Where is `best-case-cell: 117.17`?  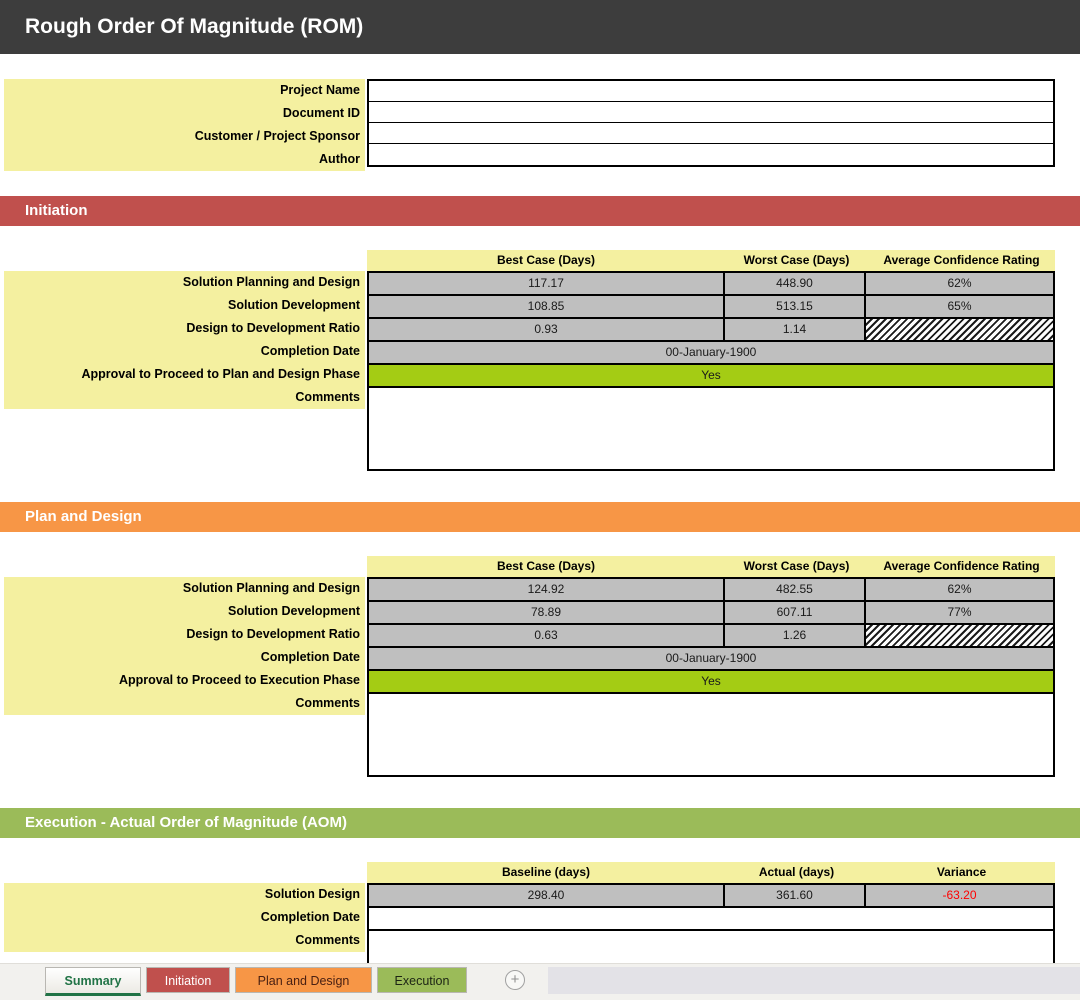 best-case-cell: 117.17 is located at coordinates (547, 283).